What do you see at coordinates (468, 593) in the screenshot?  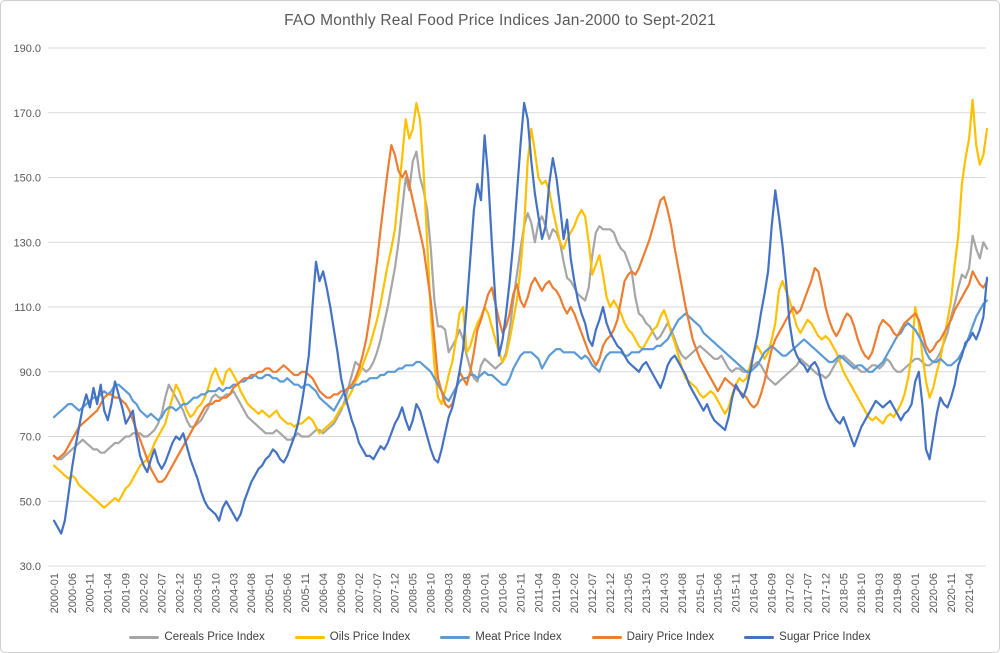 I see `x-tick-label: 2009-08` at bounding box center [468, 593].